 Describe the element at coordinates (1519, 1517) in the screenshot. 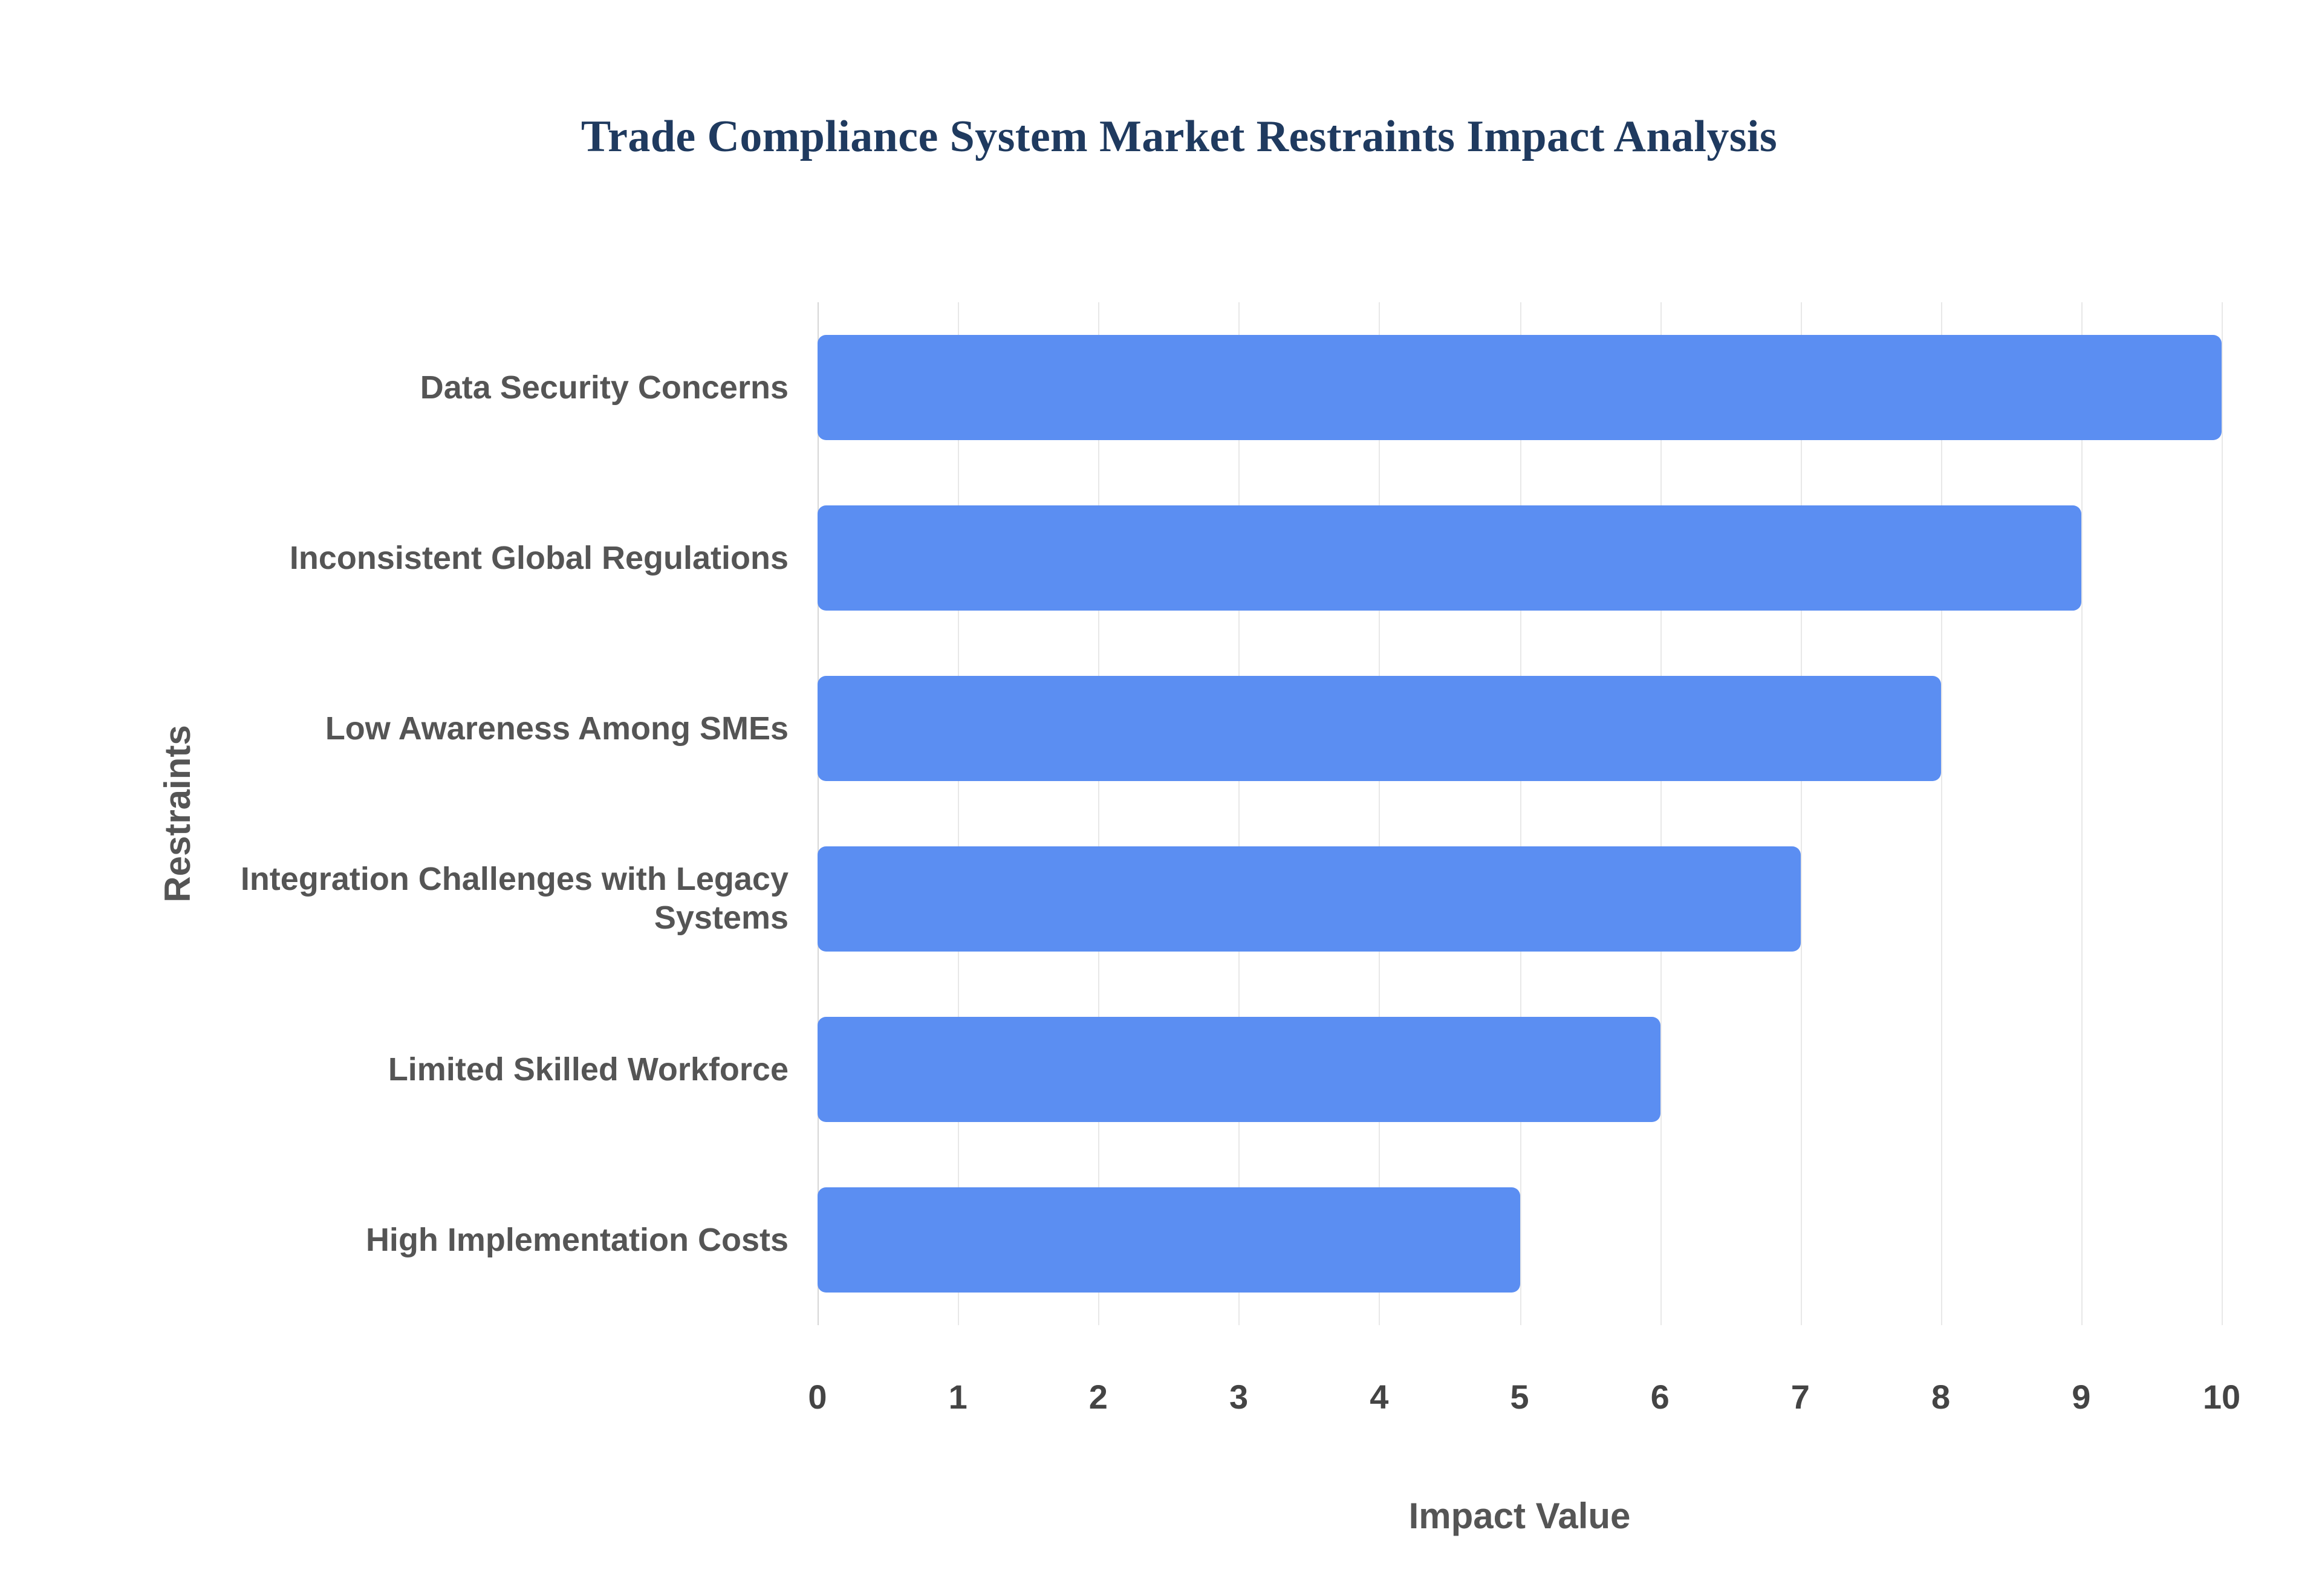

I see `x-axis-title: Impact Value` at that location.